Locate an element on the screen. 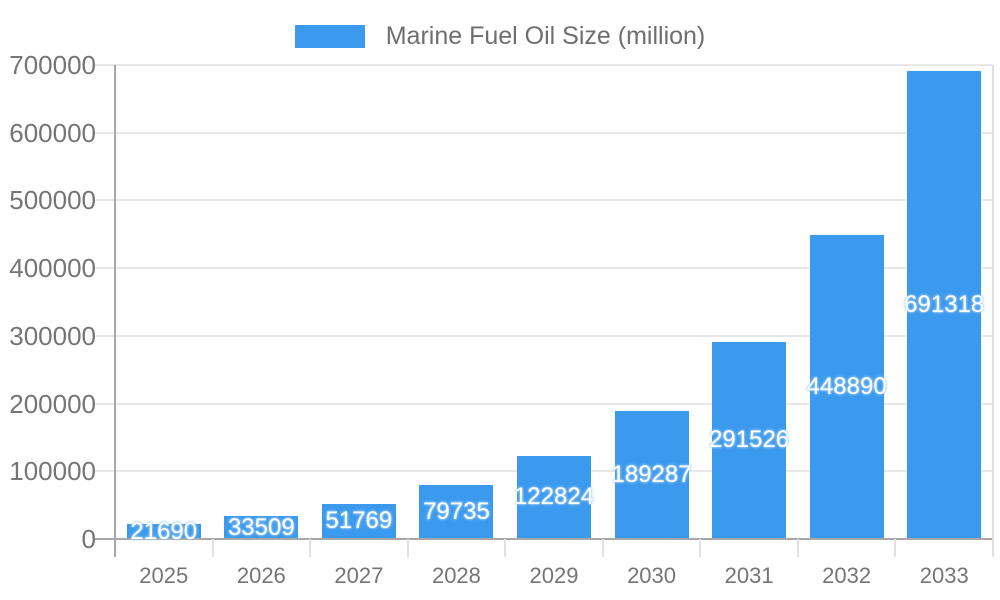 The width and height of the screenshot is (1000, 600). bar-2029 is located at coordinates (554, 497).